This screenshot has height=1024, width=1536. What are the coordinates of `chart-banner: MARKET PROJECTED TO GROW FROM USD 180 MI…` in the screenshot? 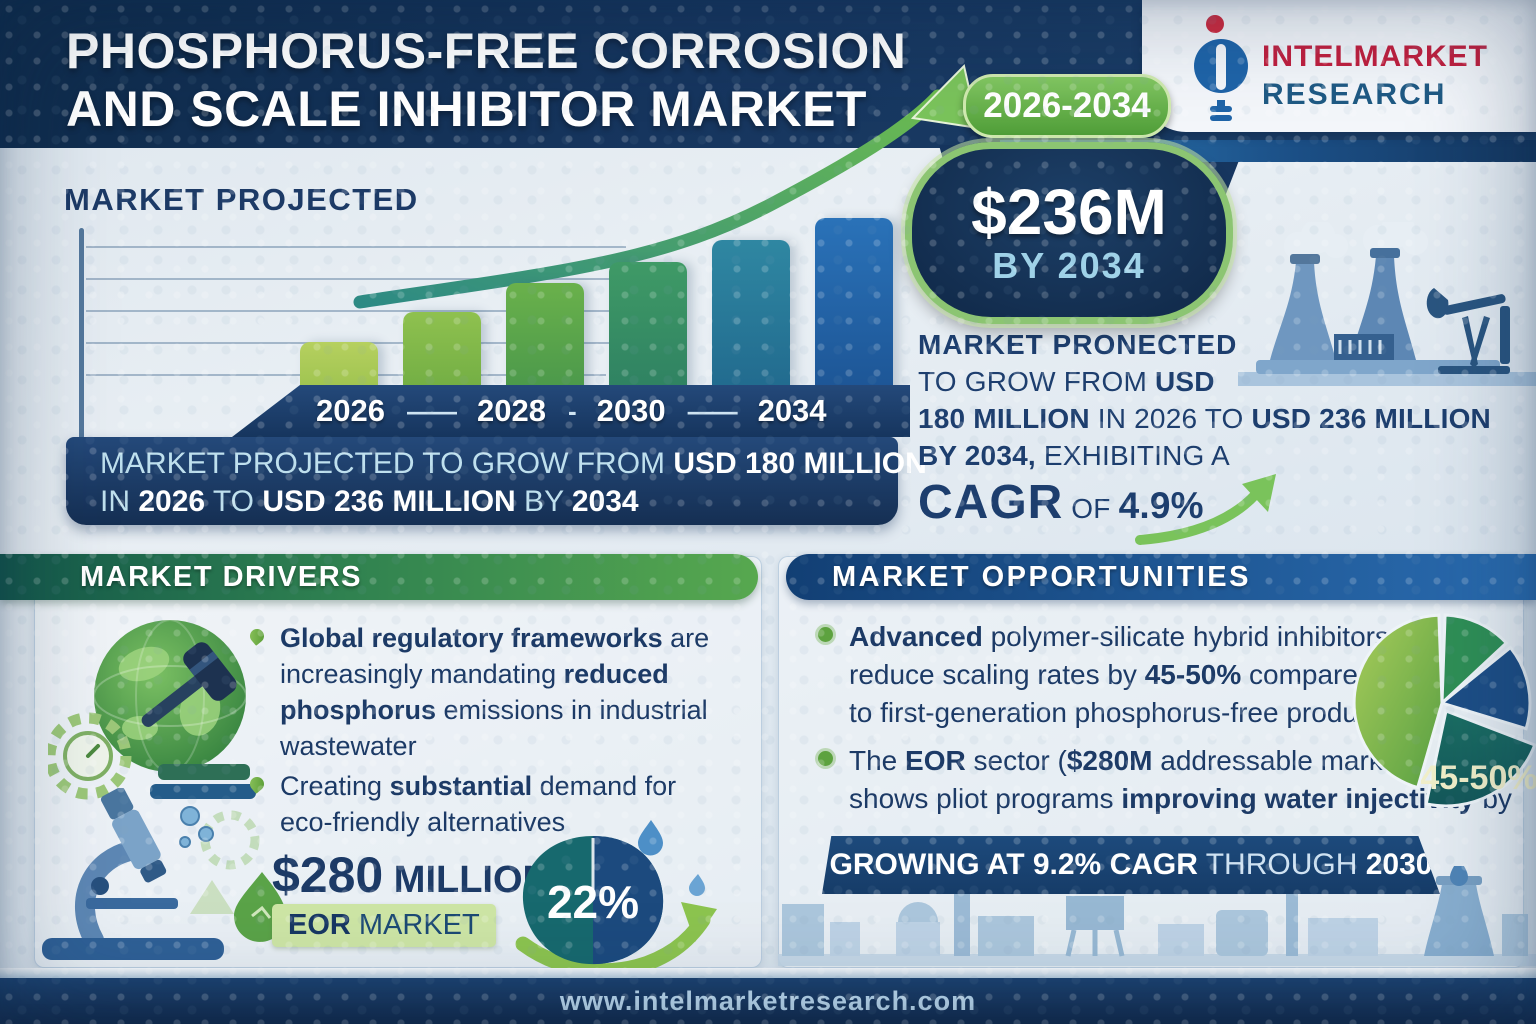 It's located at (496, 481).